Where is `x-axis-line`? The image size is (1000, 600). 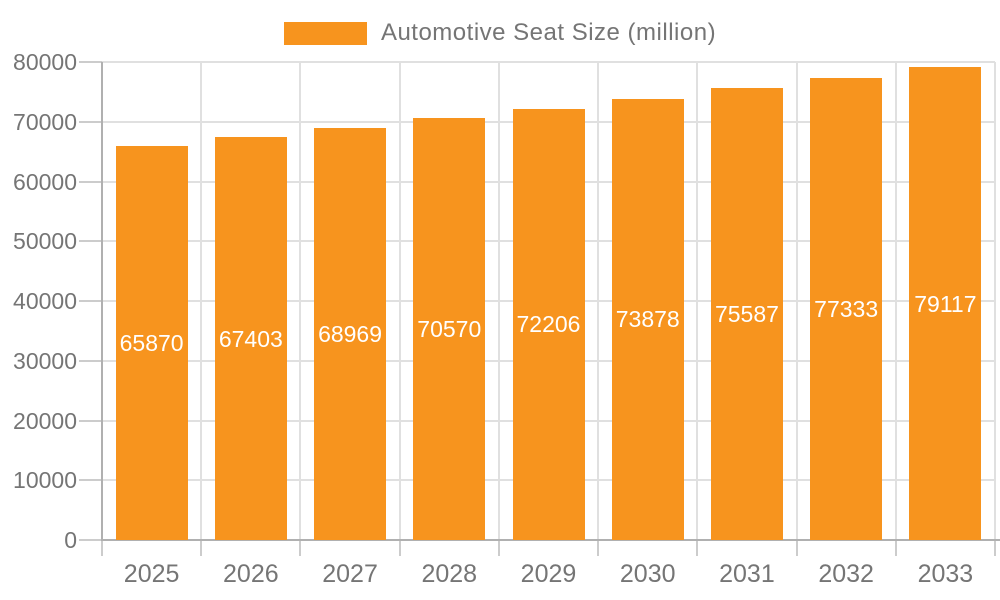 x-axis-line is located at coordinates (550, 540).